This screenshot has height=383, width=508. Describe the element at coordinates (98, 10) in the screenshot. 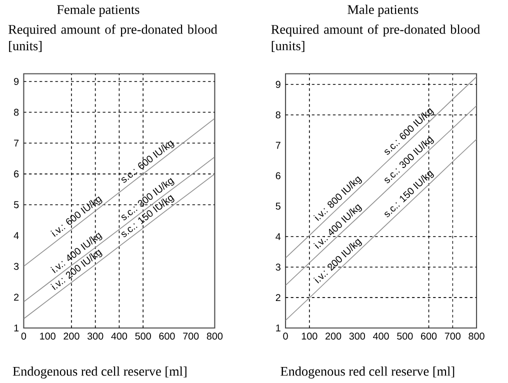

I see `chart-title: Female patients` at that location.